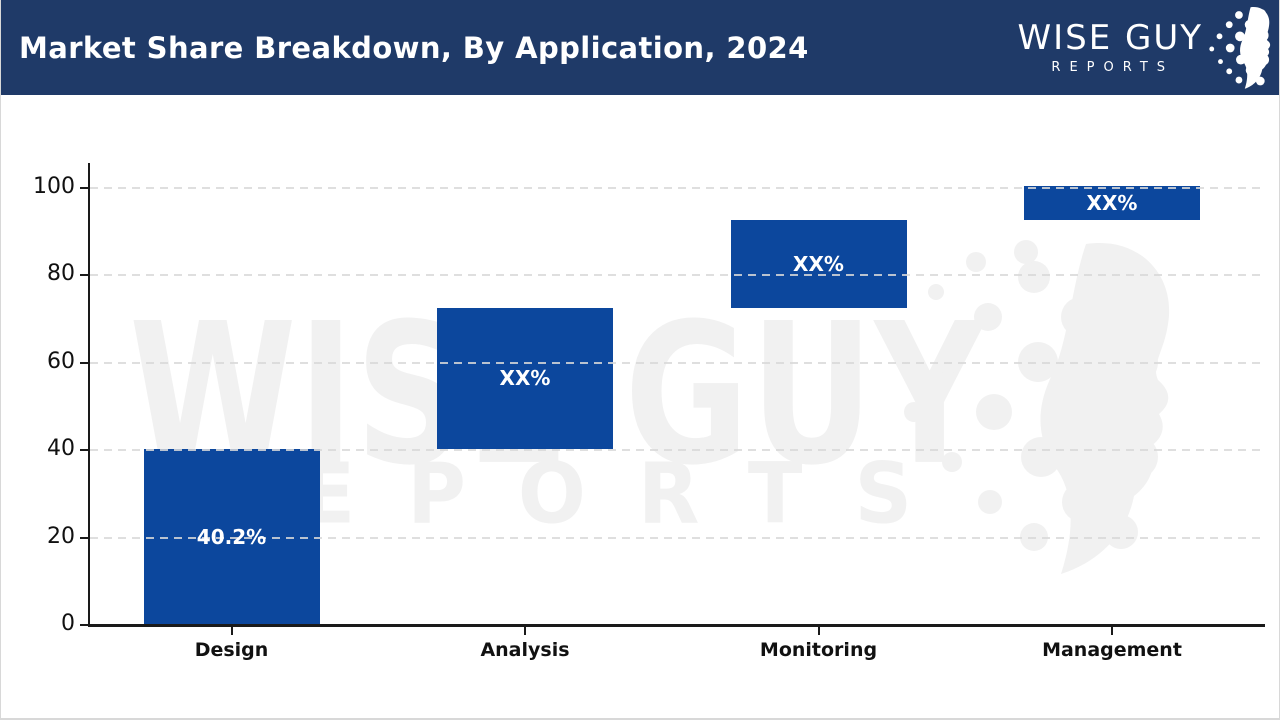 This screenshot has width=1280, height=720. Describe the element at coordinates (1113, 67) in the screenshot. I see `brand-subtitle: REPORTS` at that location.